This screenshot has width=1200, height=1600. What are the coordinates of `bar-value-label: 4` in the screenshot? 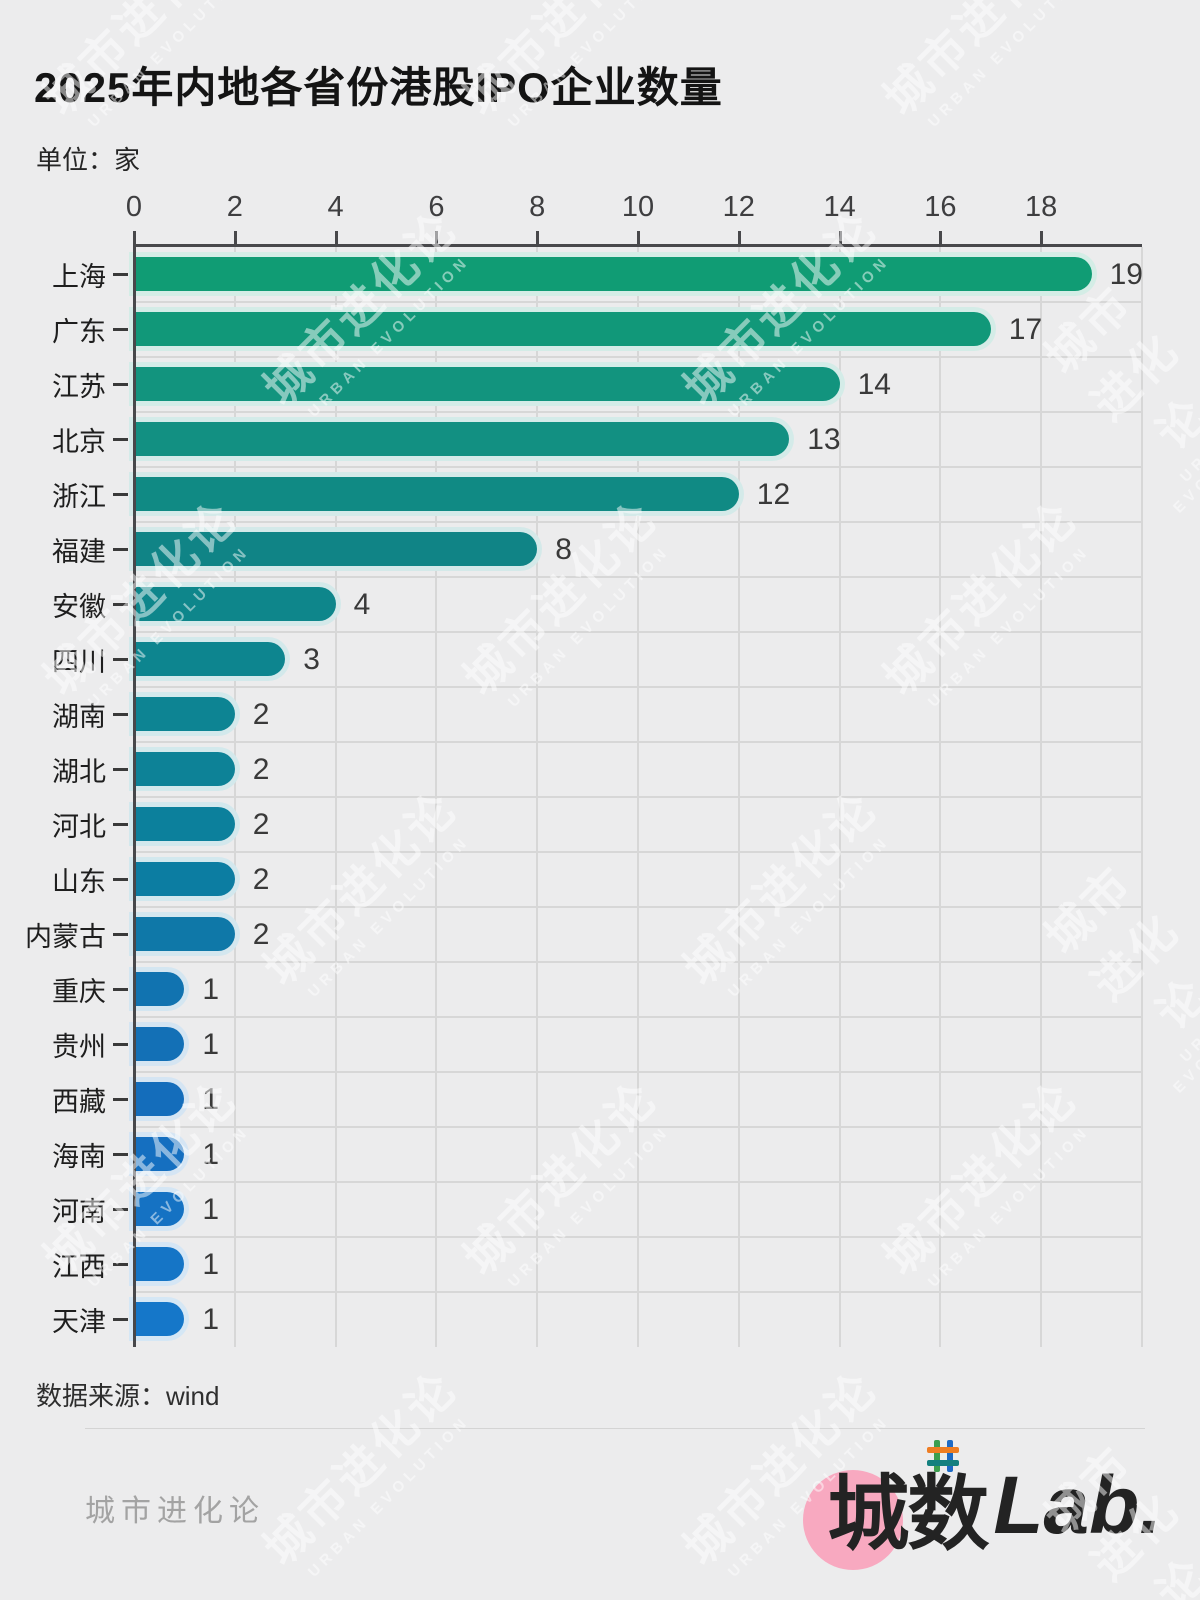 It's located at (362, 604).